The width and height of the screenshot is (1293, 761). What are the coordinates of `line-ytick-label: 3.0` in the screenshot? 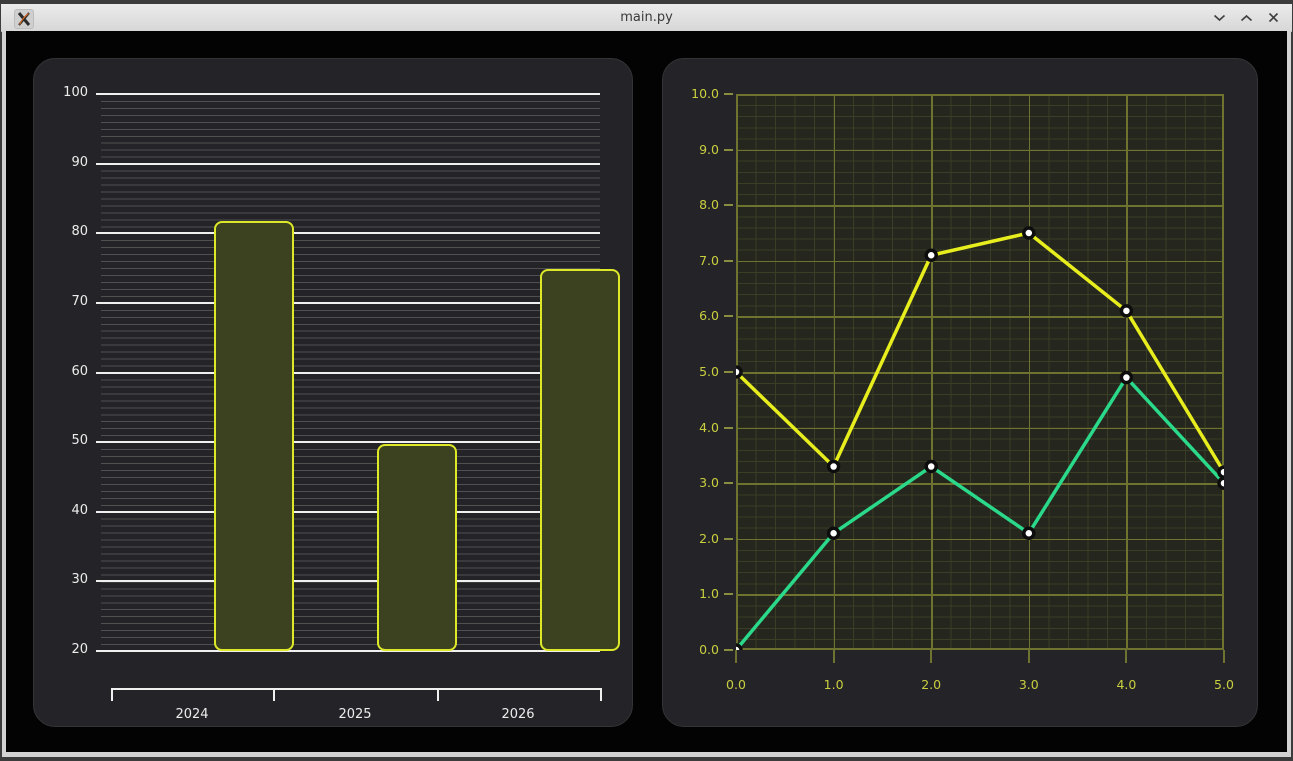 It's located at (709, 483).